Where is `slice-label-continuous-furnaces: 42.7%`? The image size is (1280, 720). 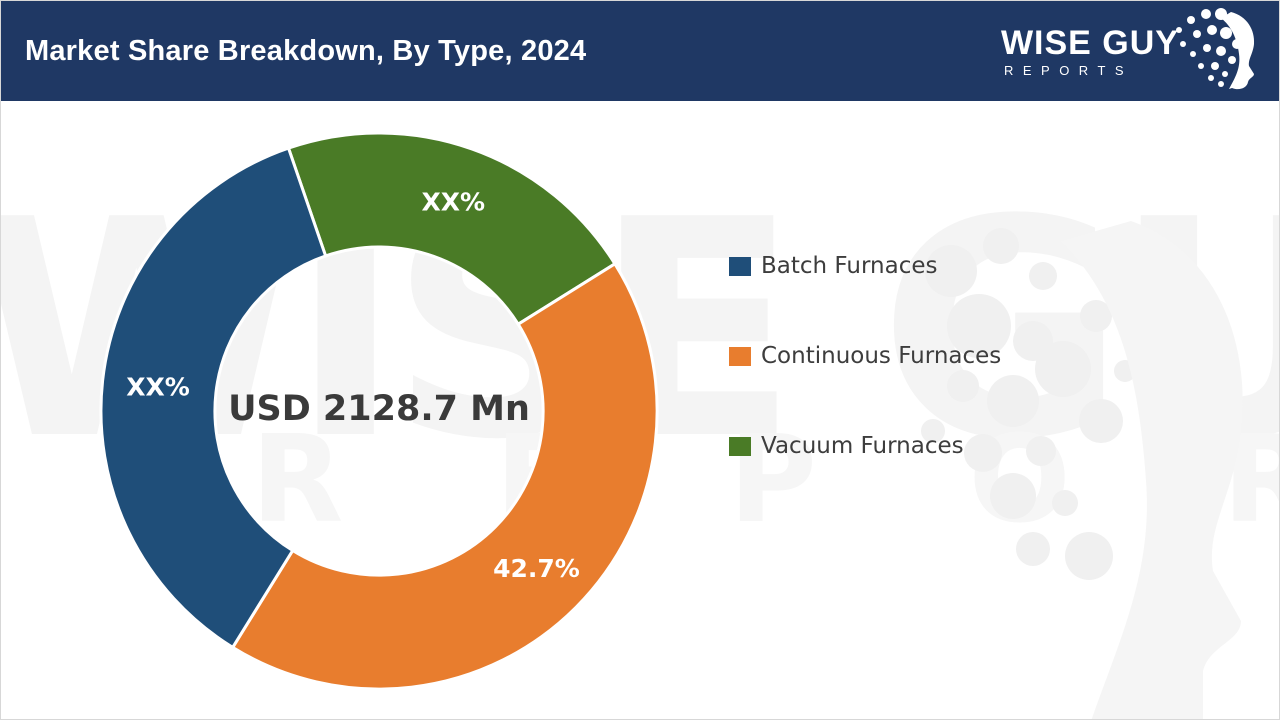
slice-label-continuous-furnaces: 42.7% is located at coordinates (536, 568).